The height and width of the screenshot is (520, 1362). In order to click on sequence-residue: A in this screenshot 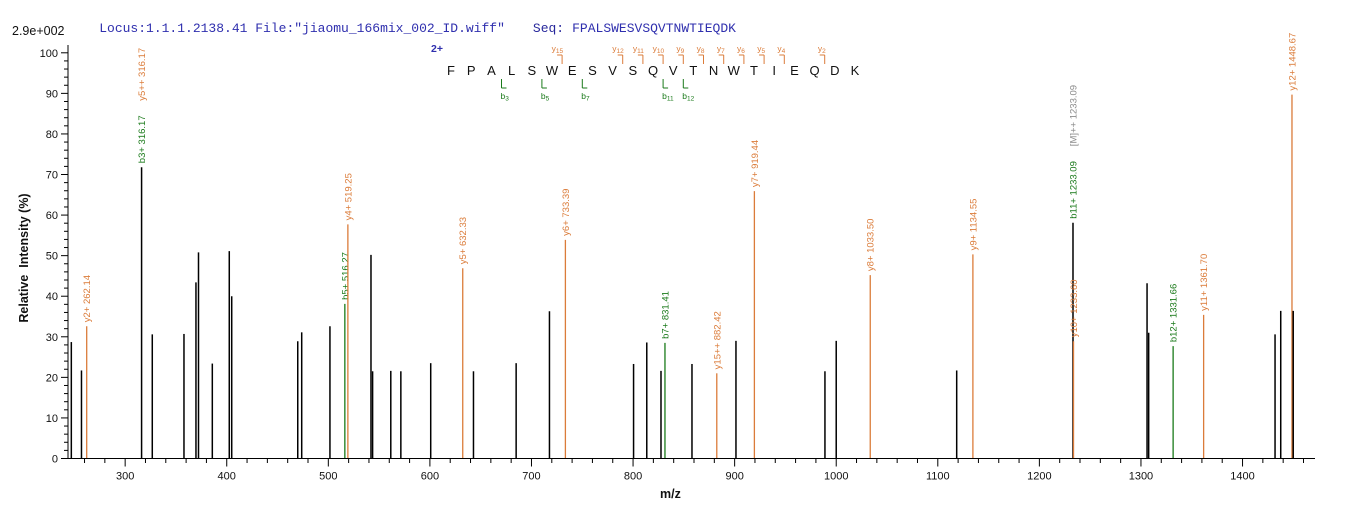, I will do `click(491, 70)`.